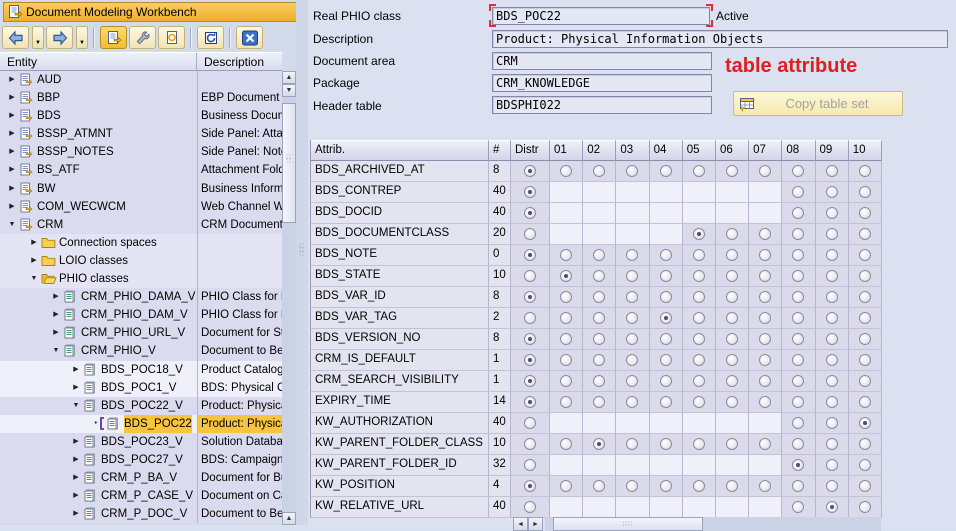 The width and height of the screenshot is (956, 531). What do you see at coordinates (400, 234) in the screenshot?
I see `attribute-name: BDS_DOCUMENTCLASS` at bounding box center [400, 234].